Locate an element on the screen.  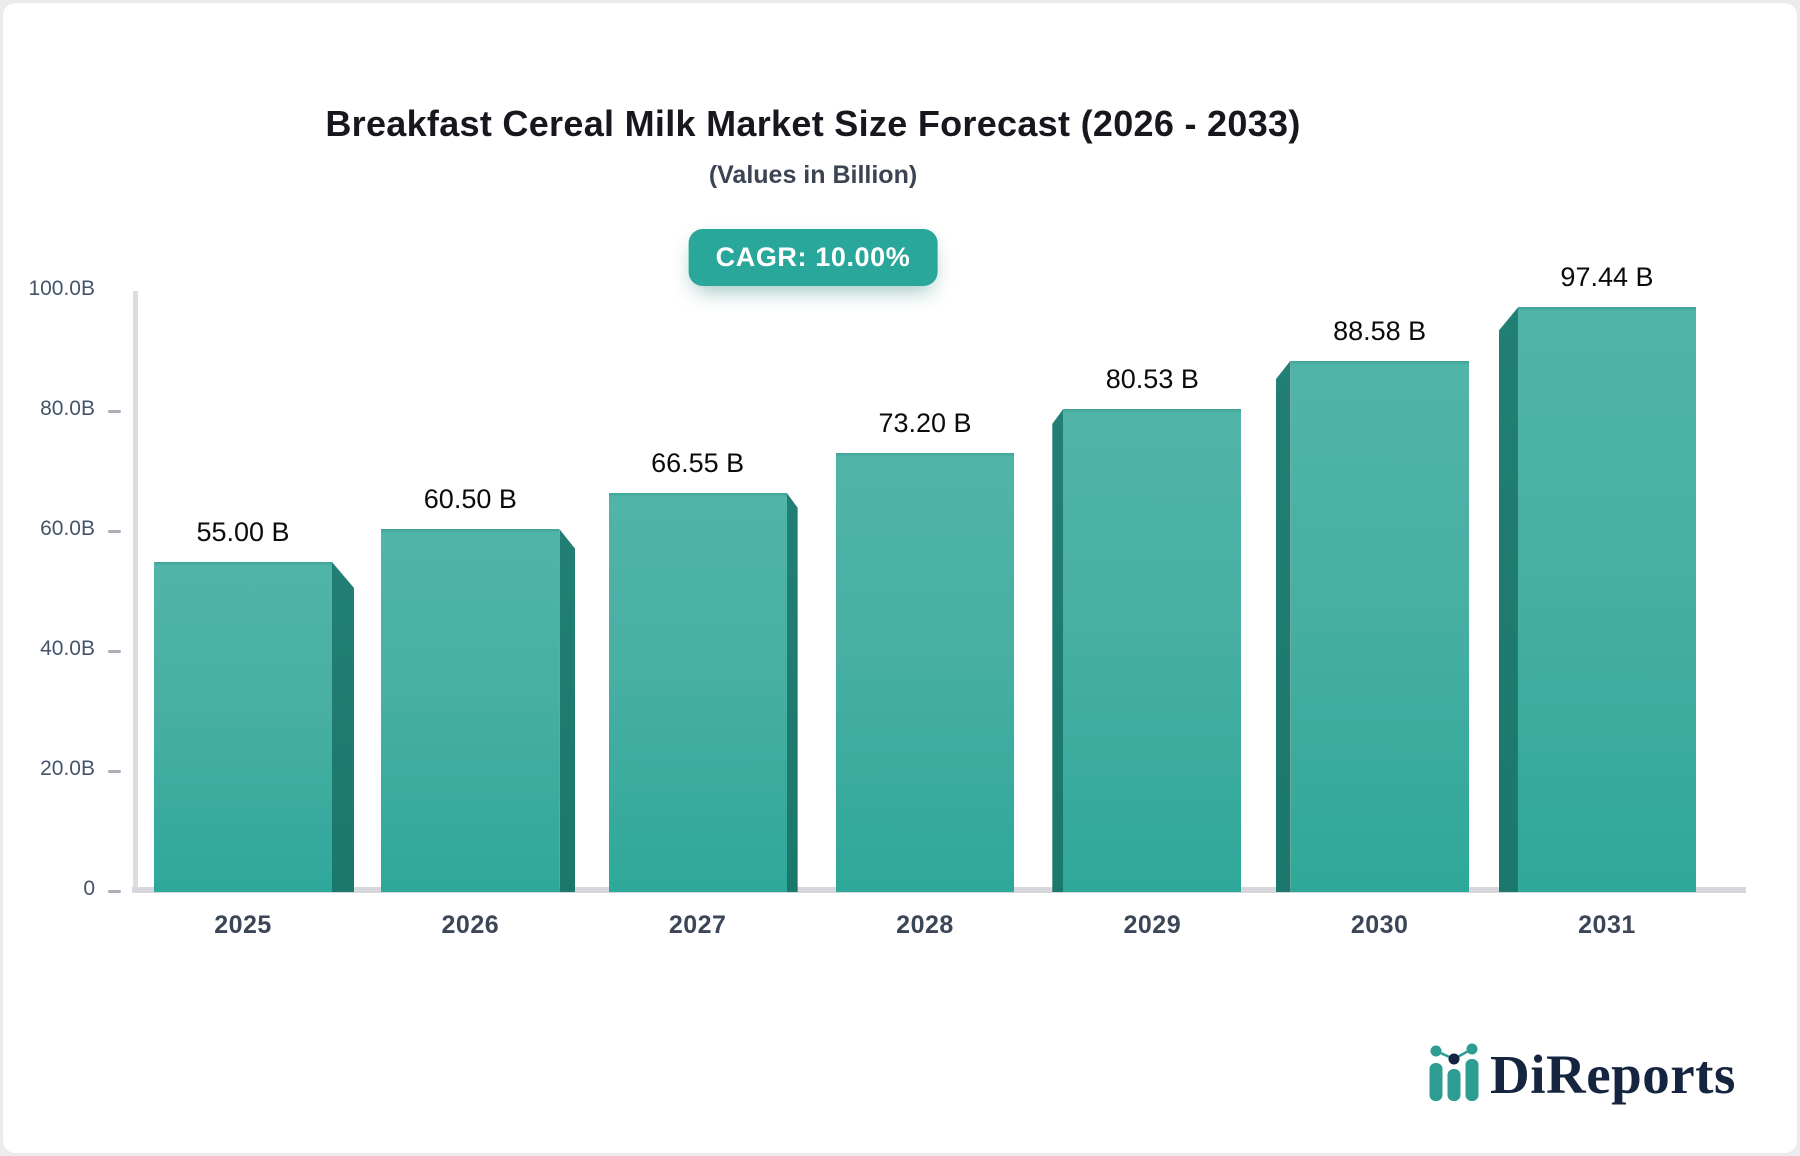
y-axis-line is located at coordinates (135, 591).